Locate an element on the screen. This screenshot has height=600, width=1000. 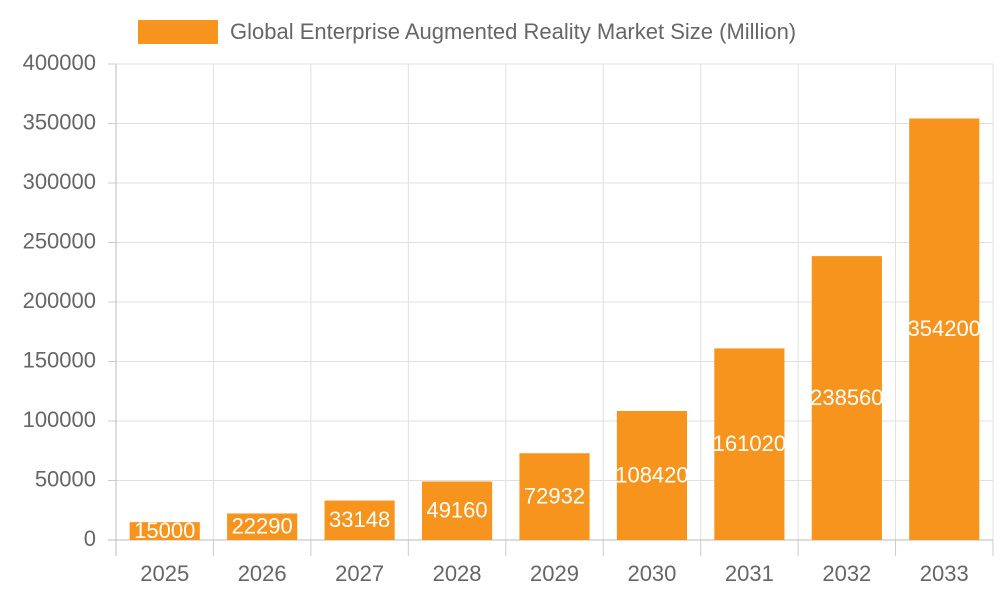
x-tick-label: 2033 is located at coordinates (944, 573).